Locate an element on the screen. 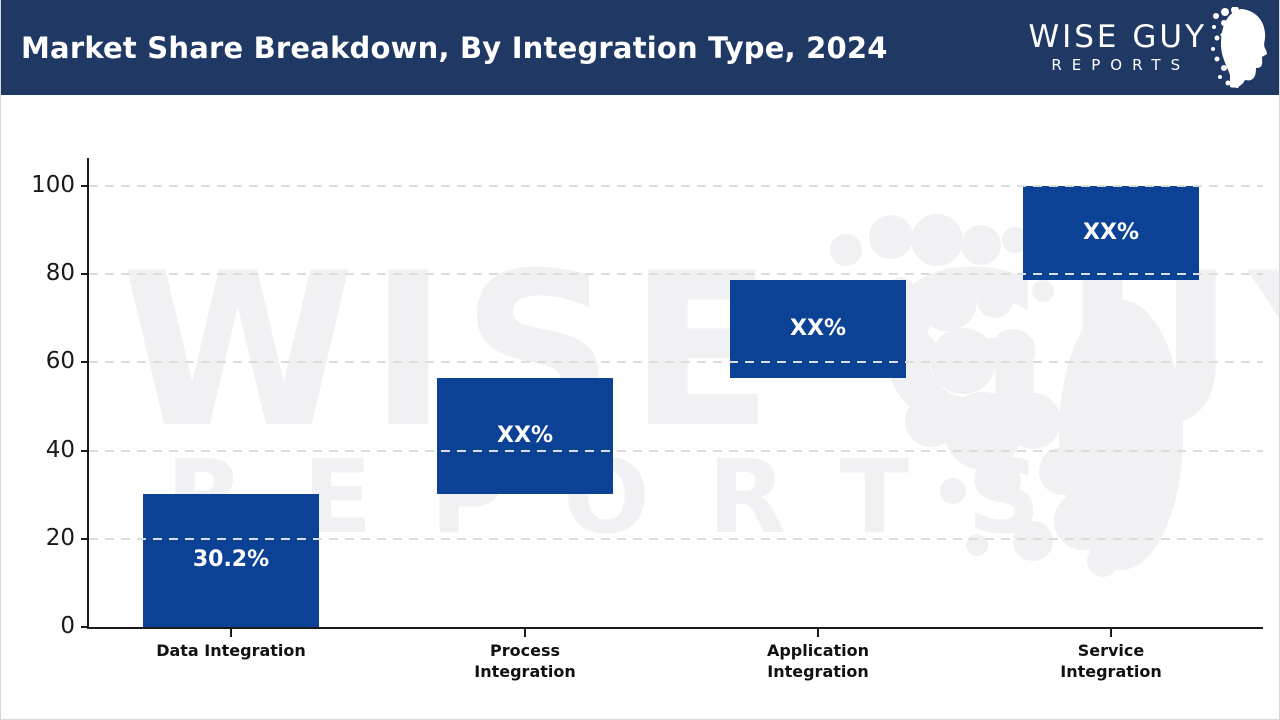  y-tick-label: 0 is located at coordinates (67, 626).